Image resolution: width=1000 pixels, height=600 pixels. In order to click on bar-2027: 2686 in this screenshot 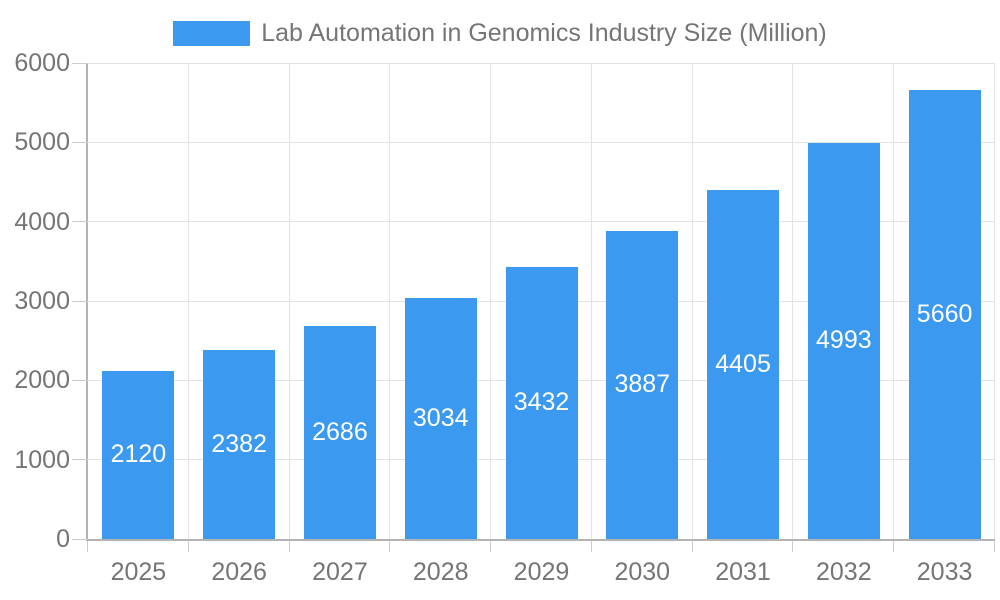, I will do `click(339, 432)`.